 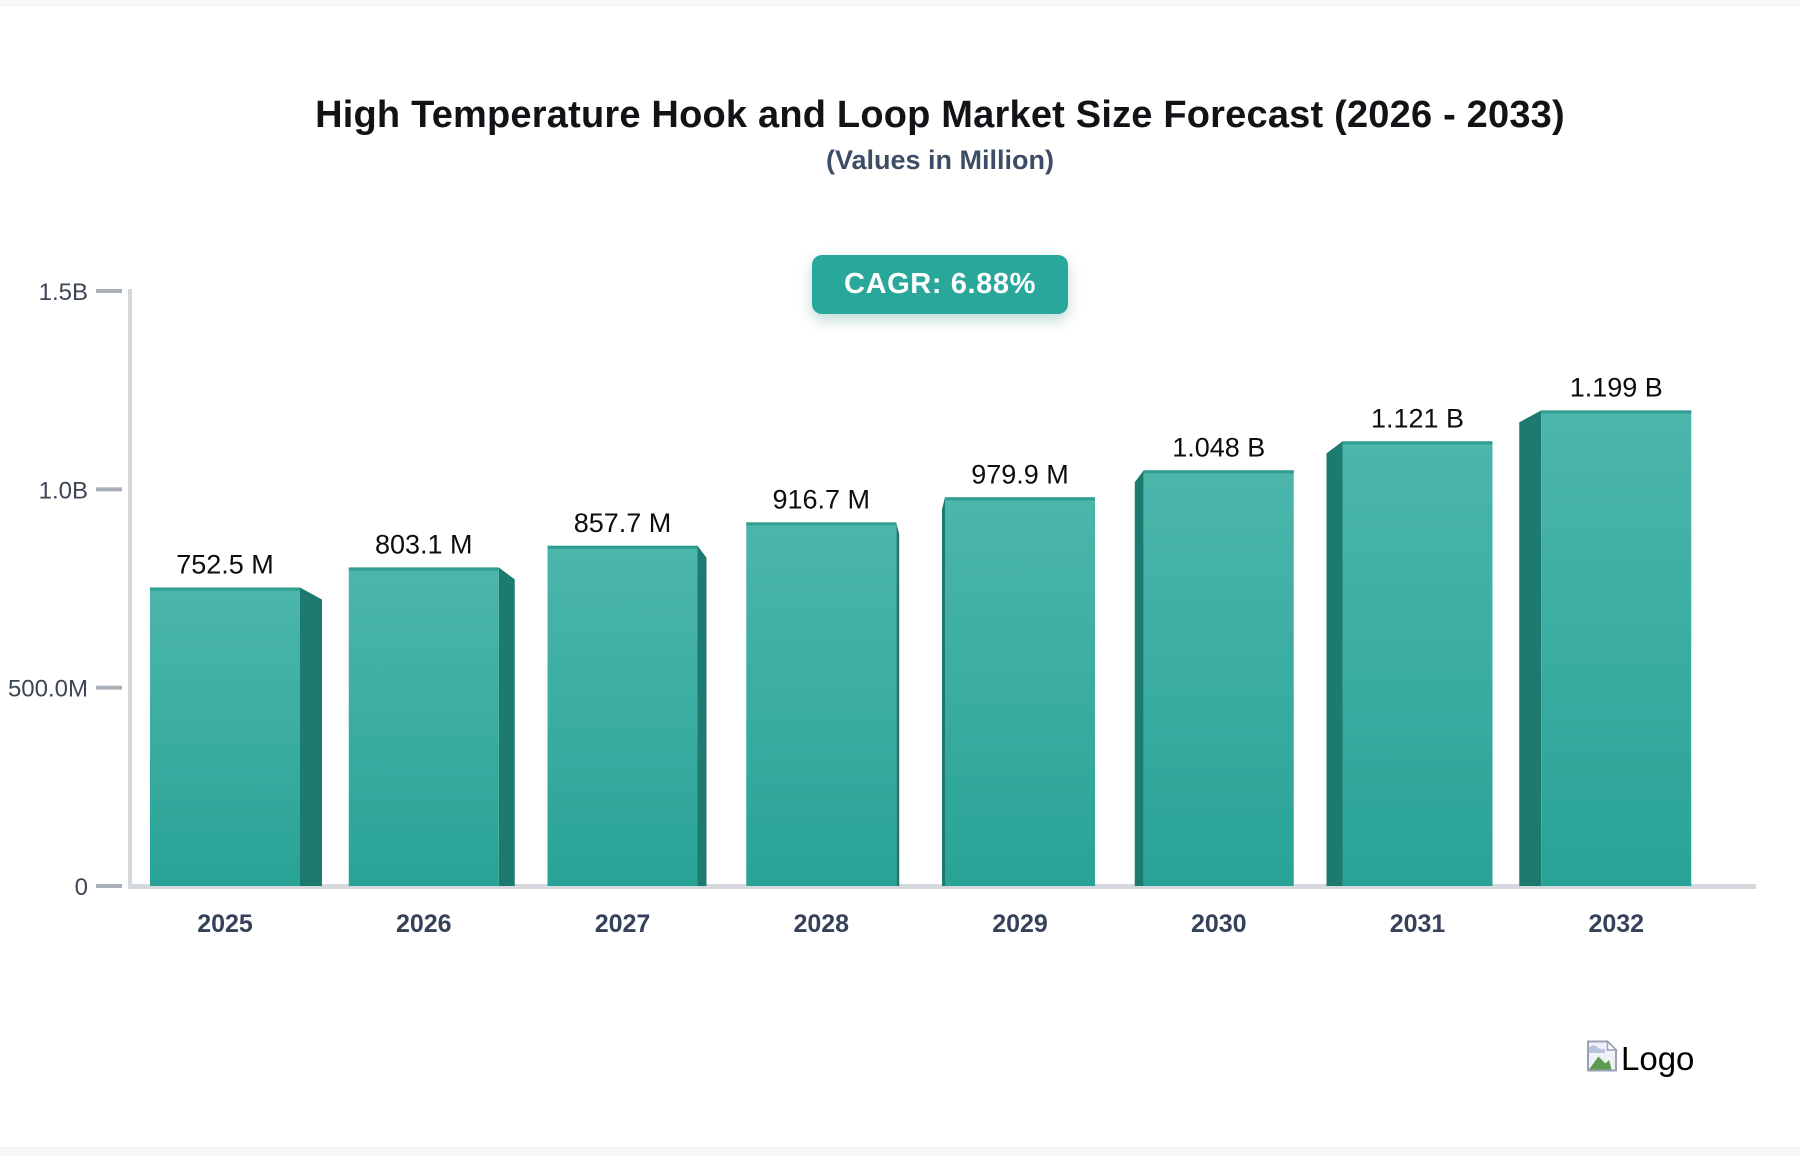 I want to click on bar-2029-side, so click(x=943, y=691).